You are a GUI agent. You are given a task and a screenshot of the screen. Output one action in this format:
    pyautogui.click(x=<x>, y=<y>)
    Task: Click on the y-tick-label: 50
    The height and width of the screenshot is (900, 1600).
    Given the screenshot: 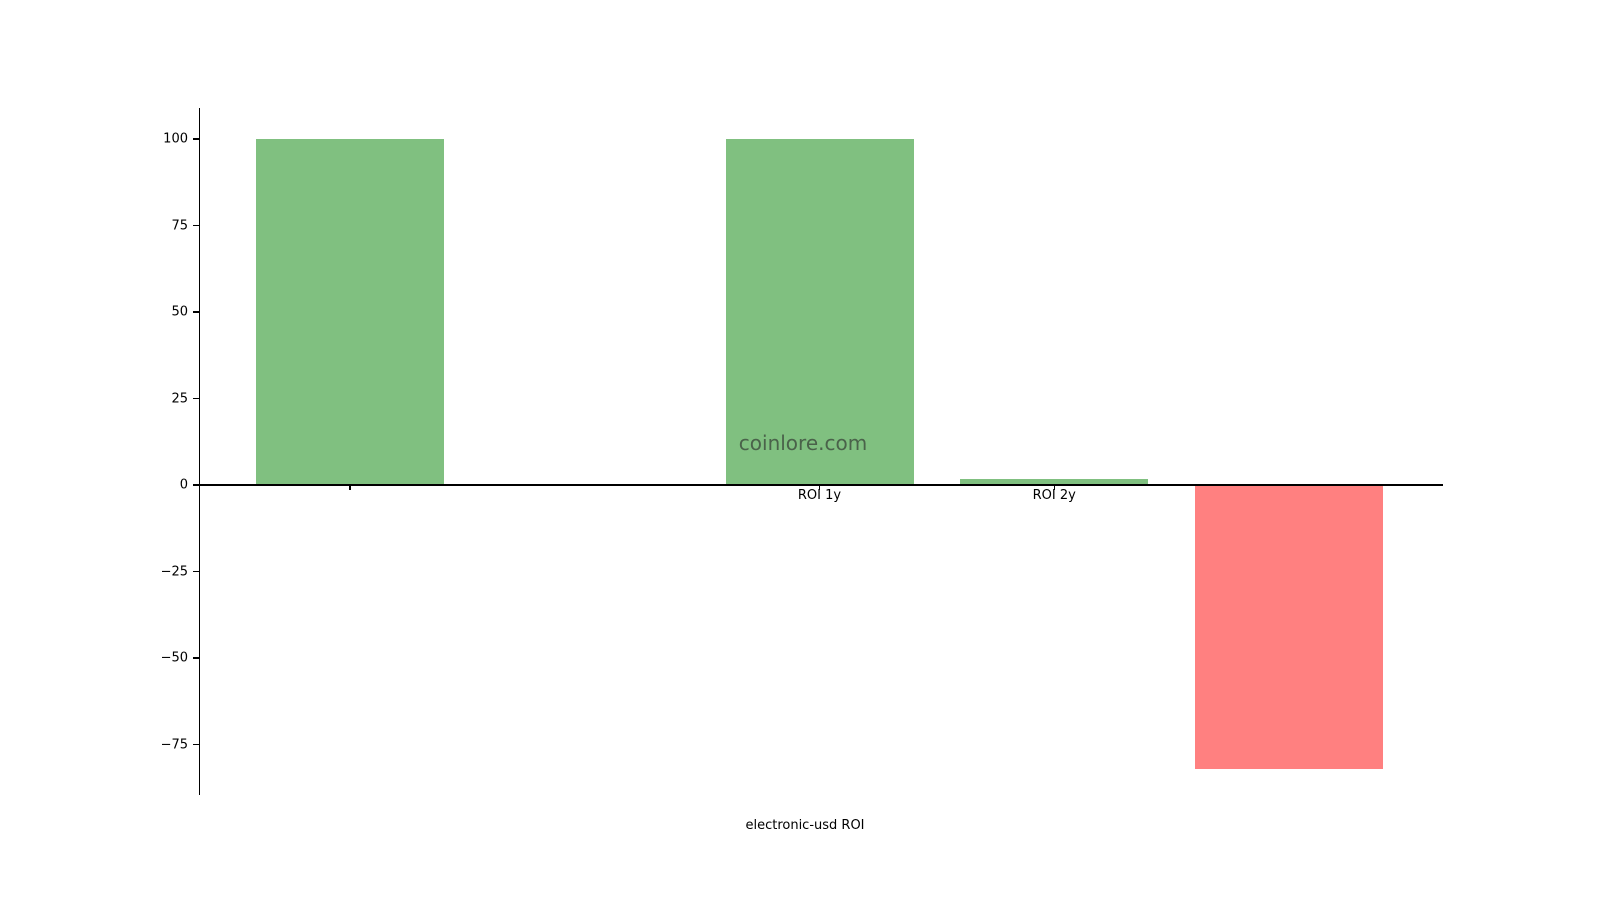 What is the action you would take?
    pyautogui.click(x=179, y=312)
    